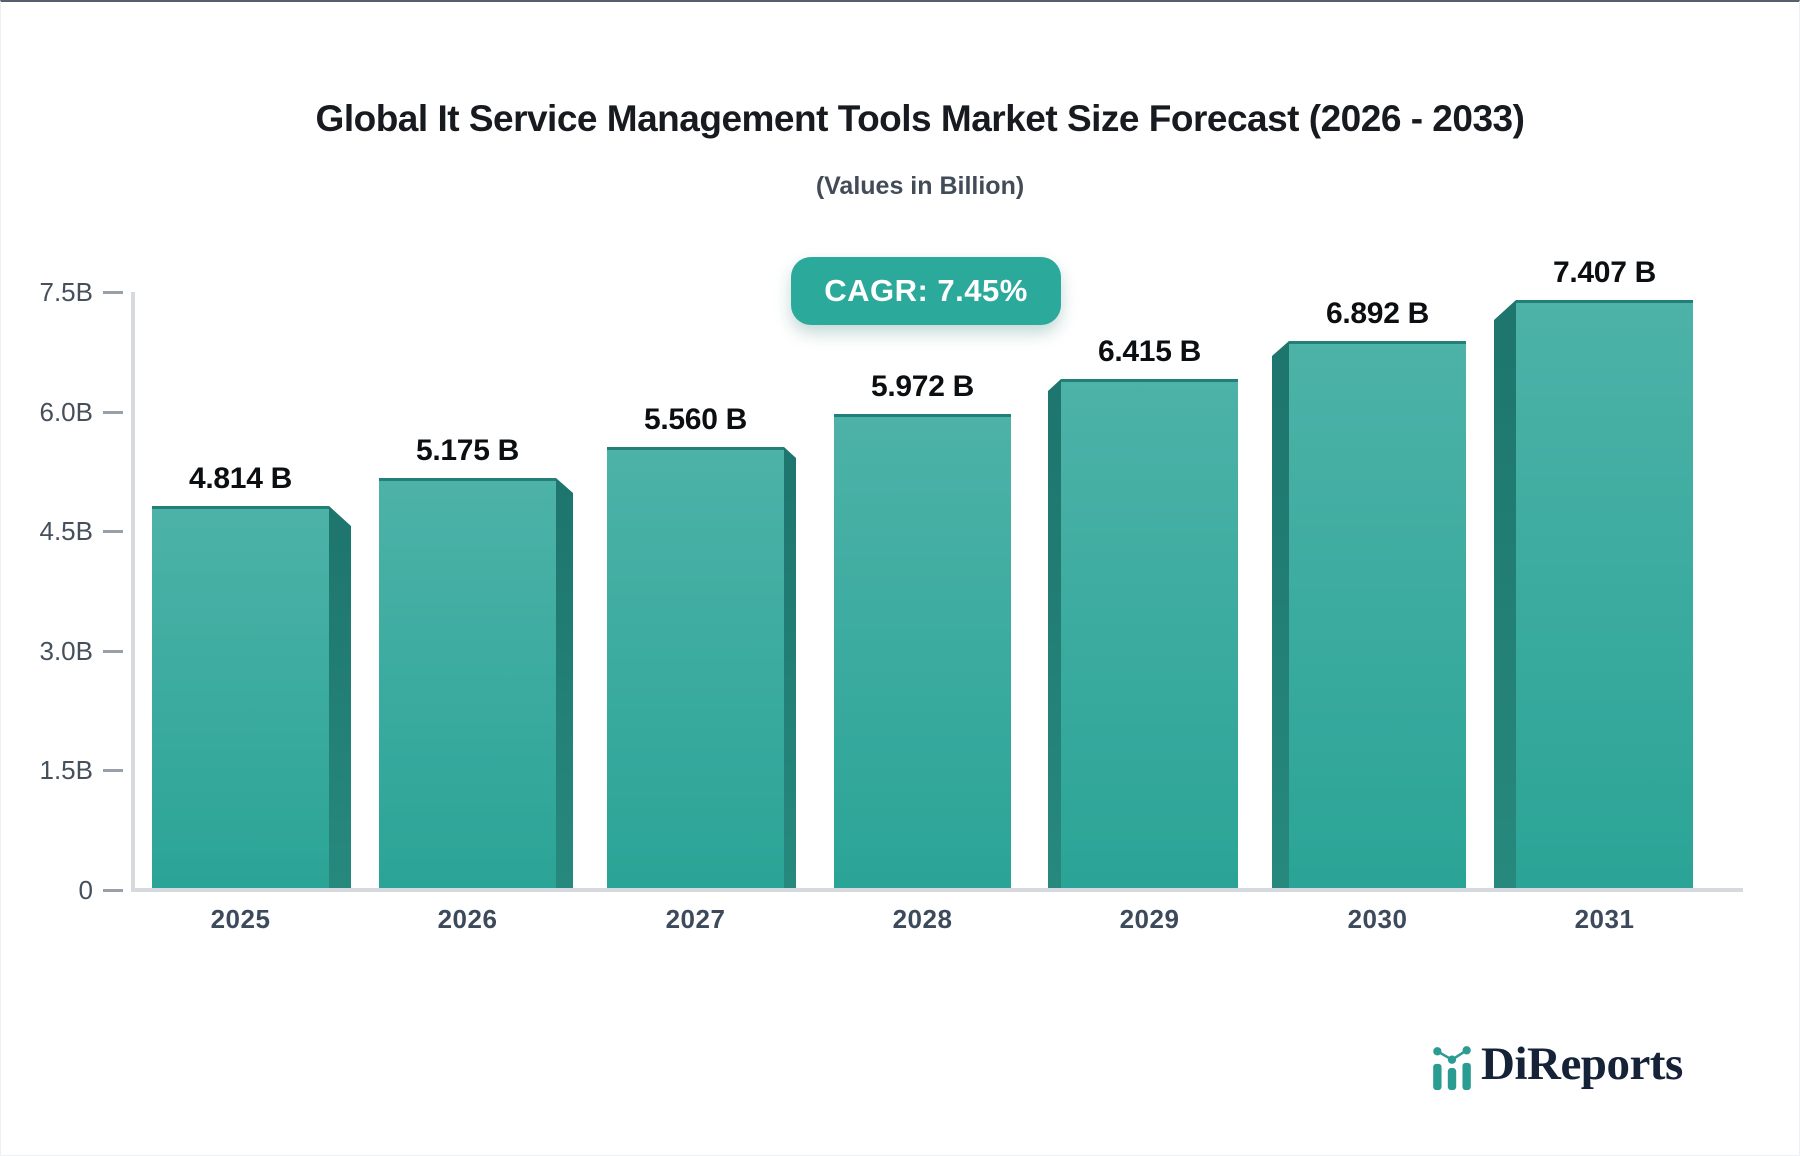 The height and width of the screenshot is (1156, 1800). What do you see at coordinates (695, 919) in the screenshot?
I see `x-axis-label-2027: 2027` at bounding box center [695, 919].